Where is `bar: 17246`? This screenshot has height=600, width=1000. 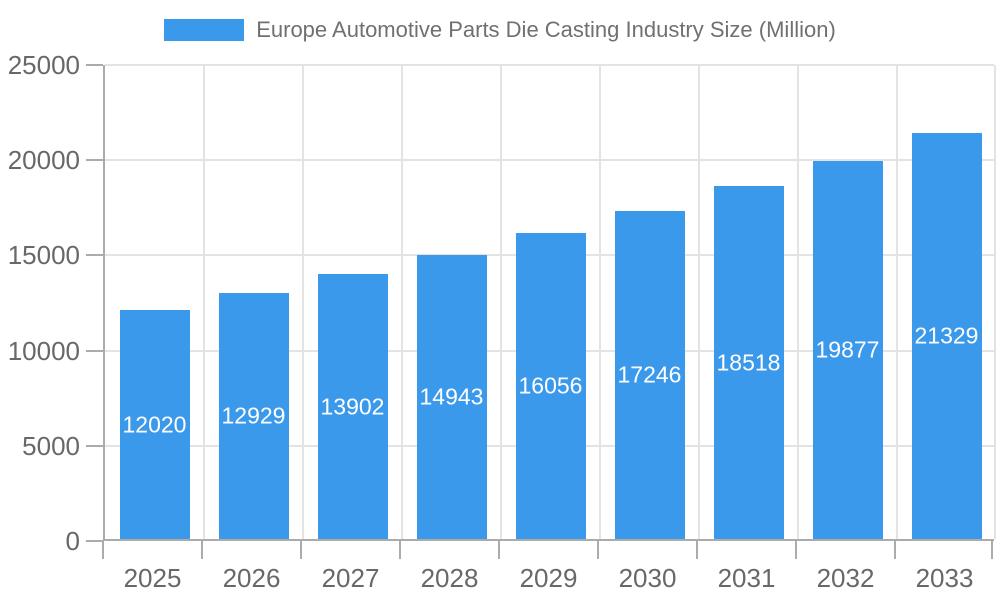 bar: 17246 is located at coordinates (649, 374).